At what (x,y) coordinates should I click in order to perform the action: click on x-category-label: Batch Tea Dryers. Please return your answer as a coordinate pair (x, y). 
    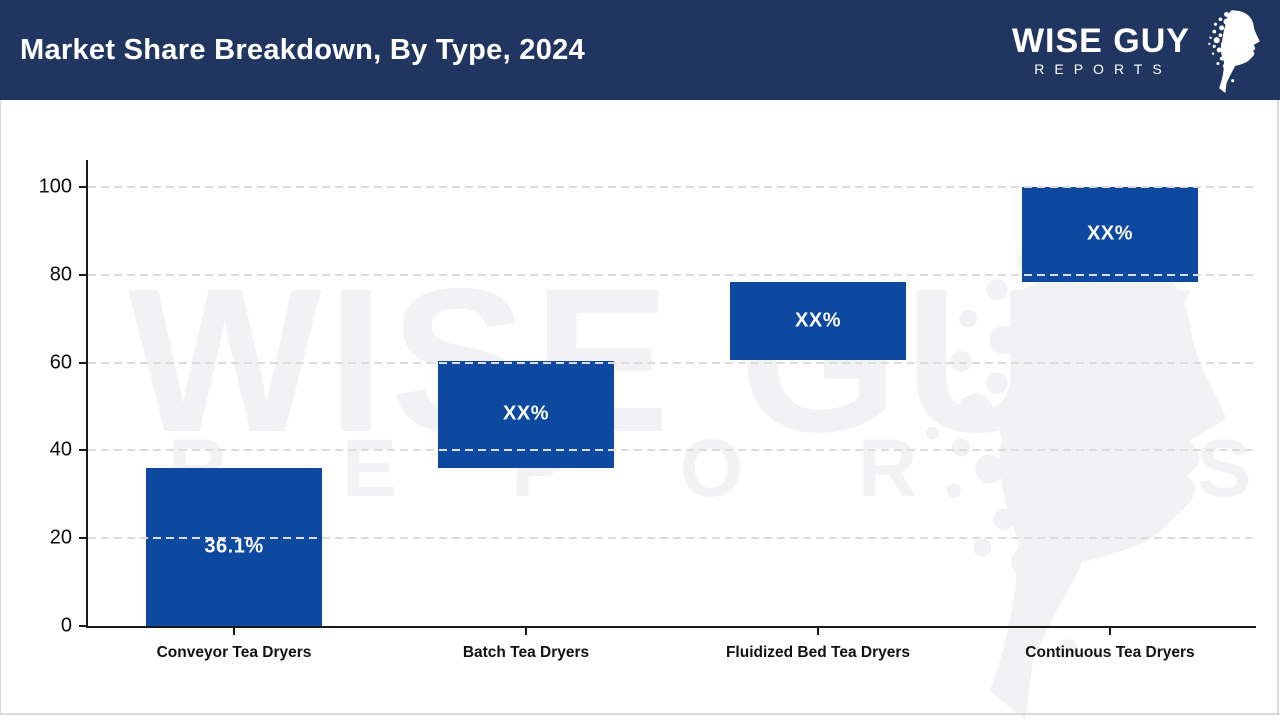
    Looking at the image, I should click on (526, 652).